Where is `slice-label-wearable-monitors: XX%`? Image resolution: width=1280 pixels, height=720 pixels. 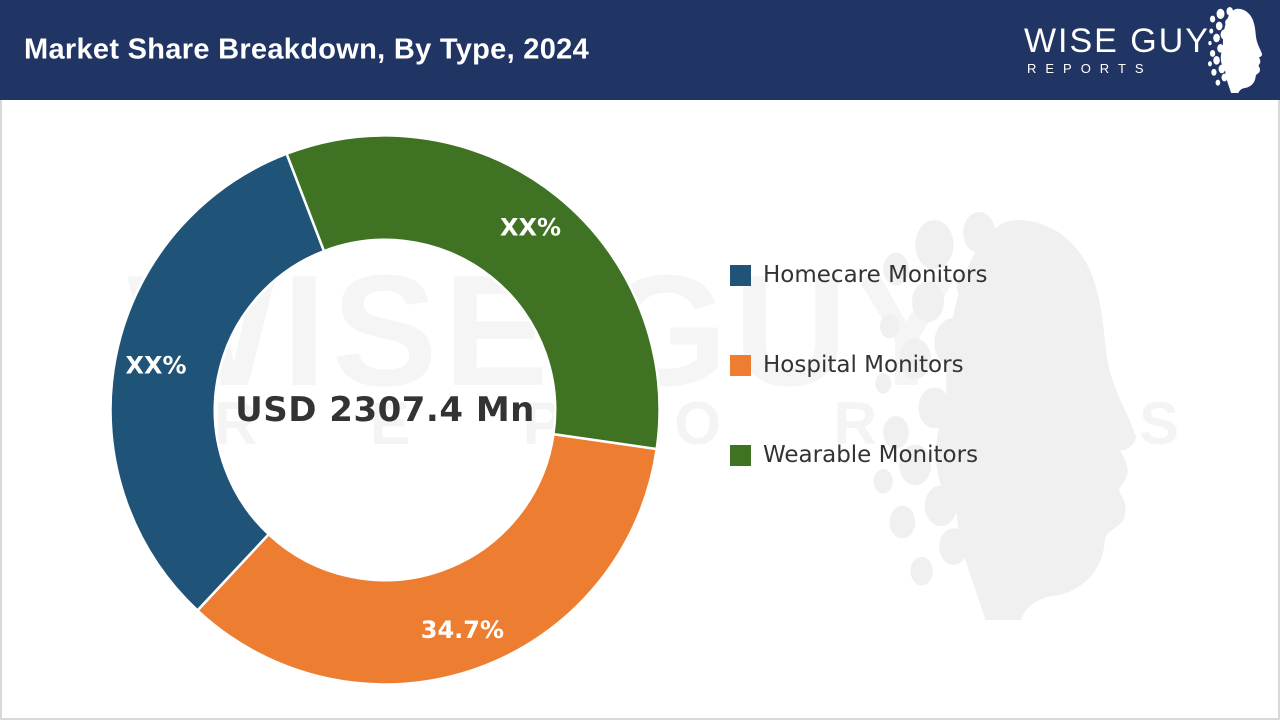
slice-label-wearable-monitors: XX% is located at coordinates (530, 228).